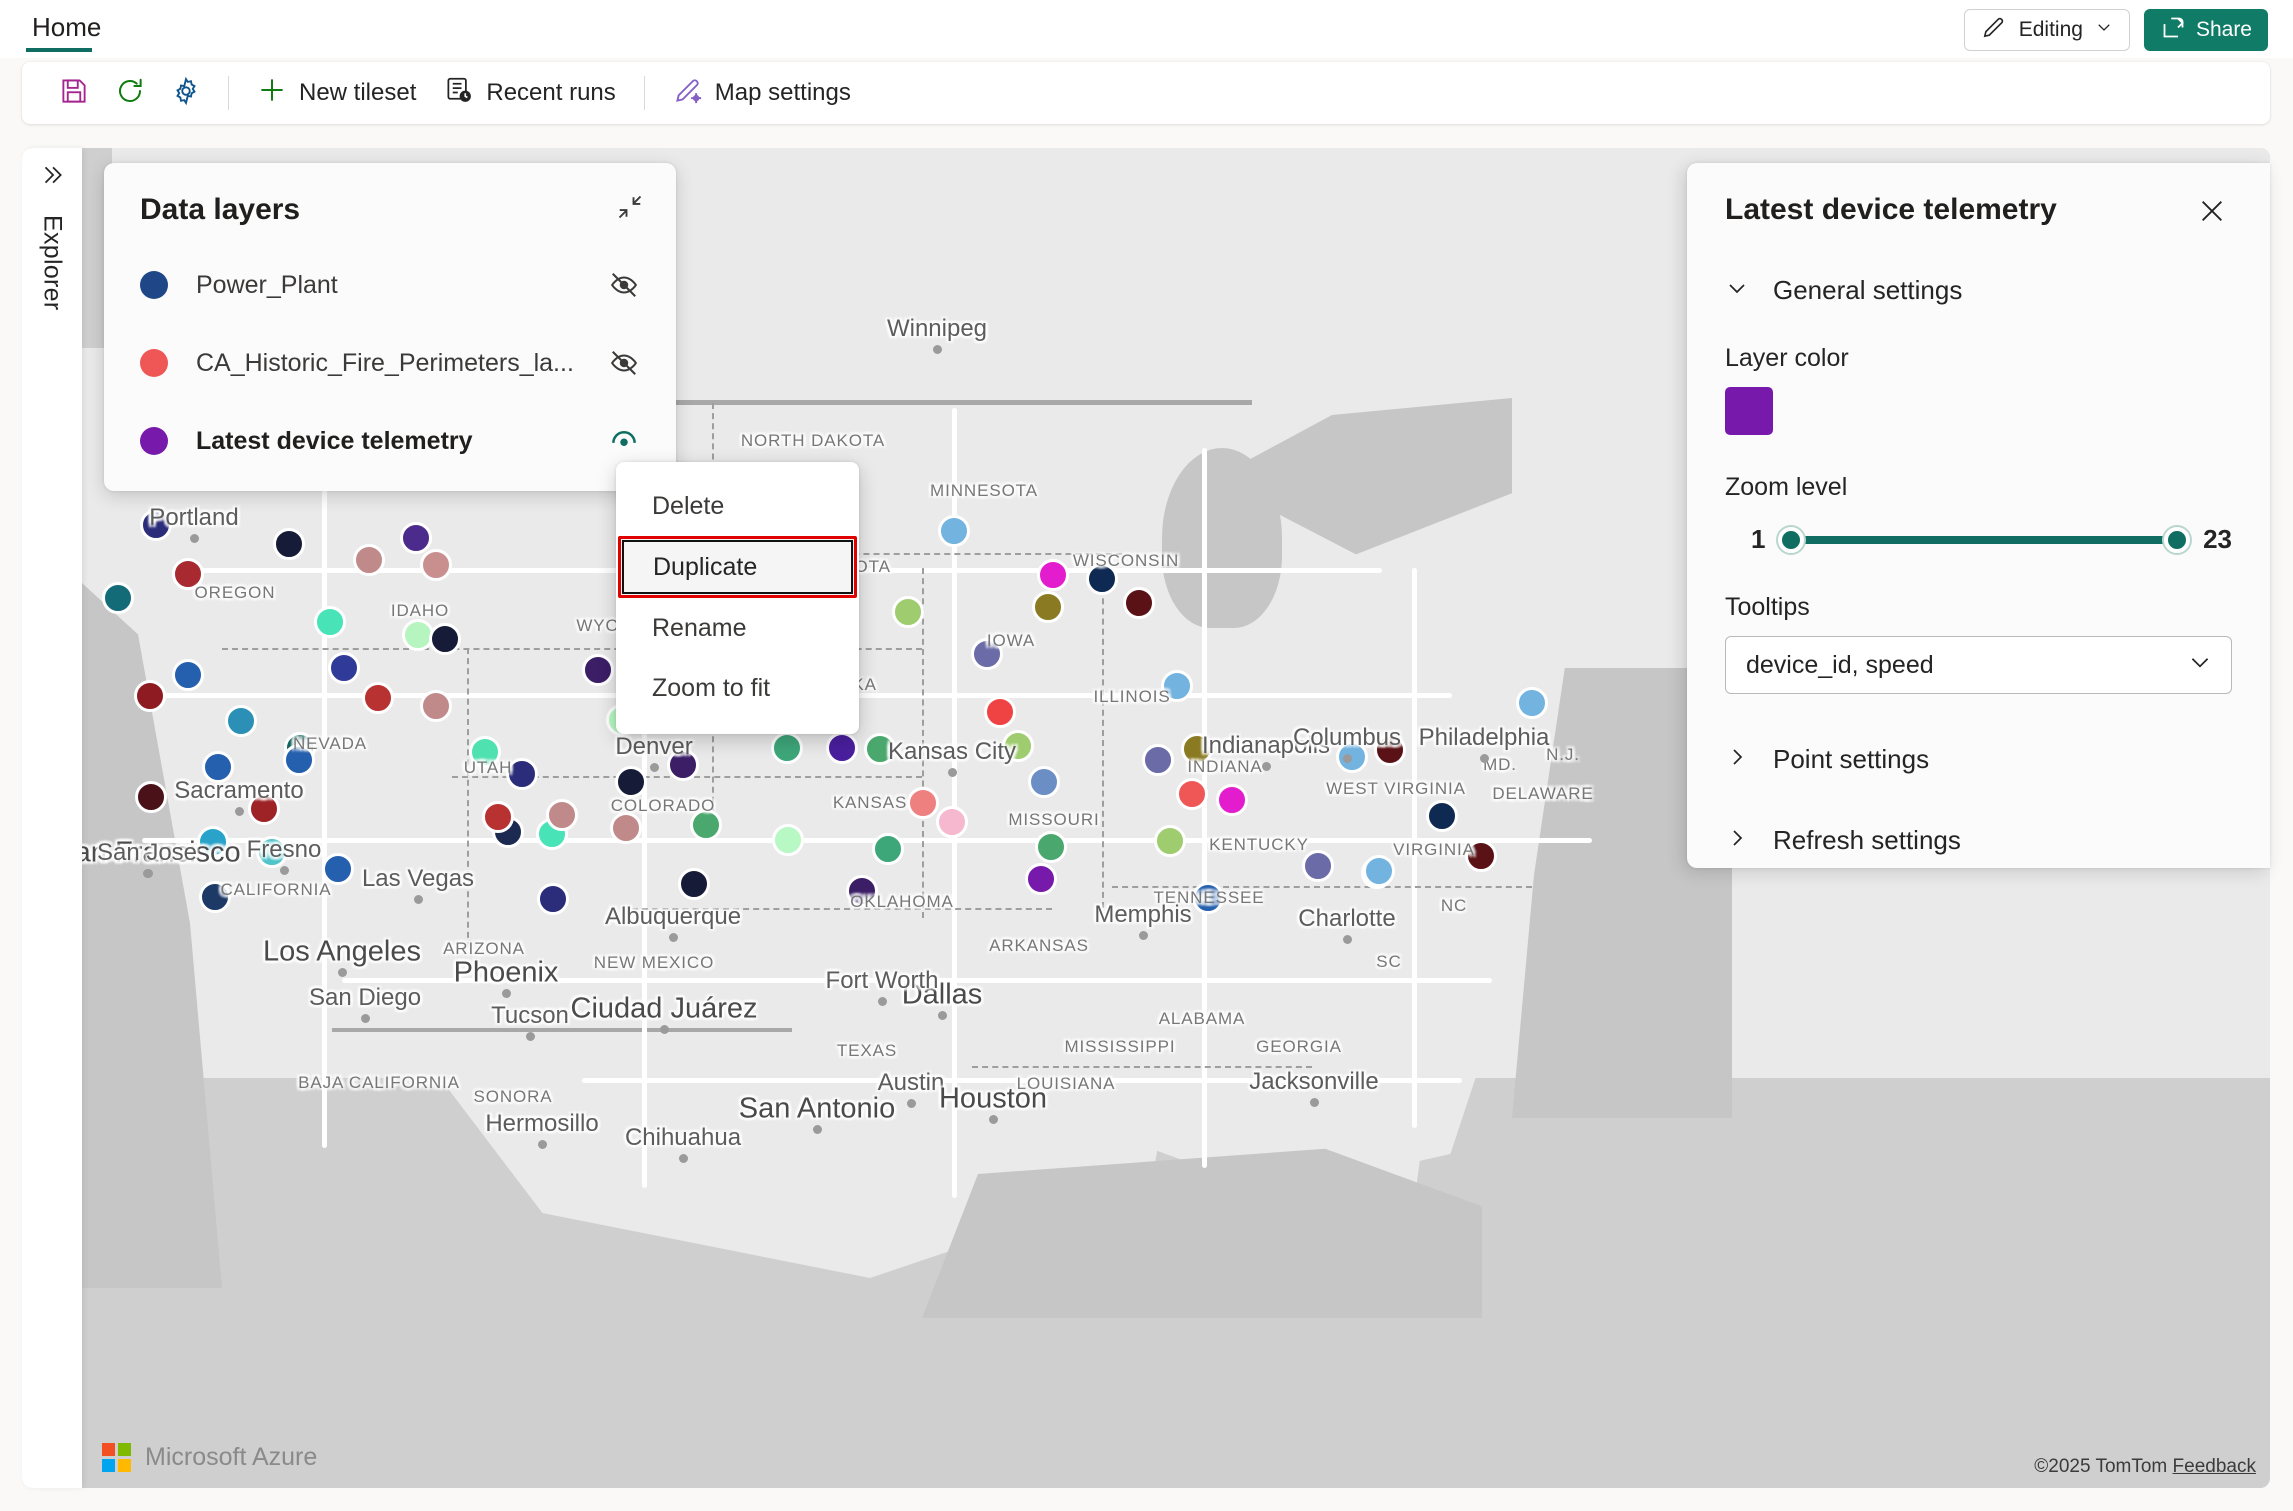  I want to click on editing-mode-button: Editing, so click(2046, 30).